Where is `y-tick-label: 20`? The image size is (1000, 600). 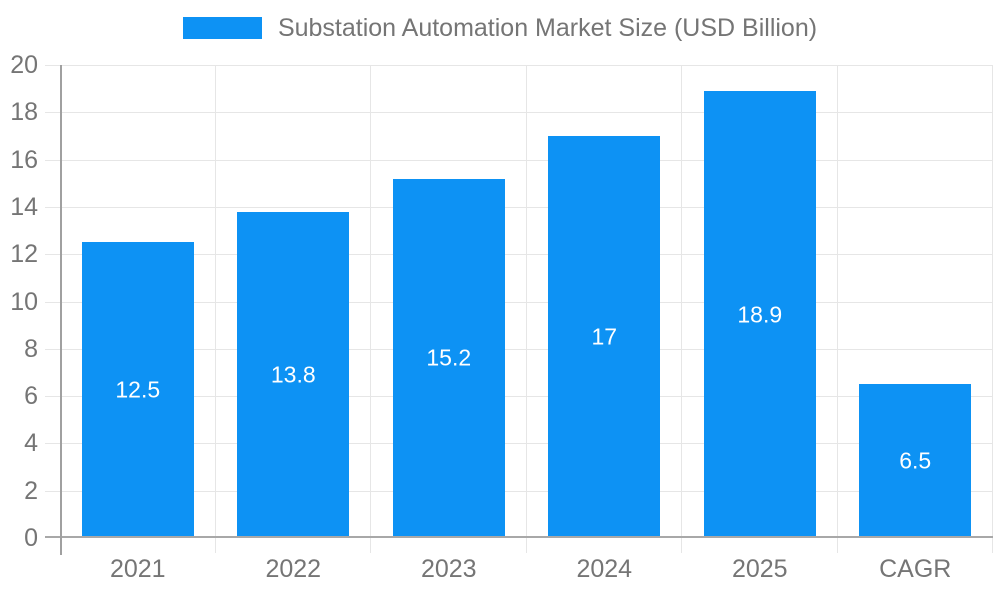
y-tick-label: 20 is located at coordinates (24, 65).